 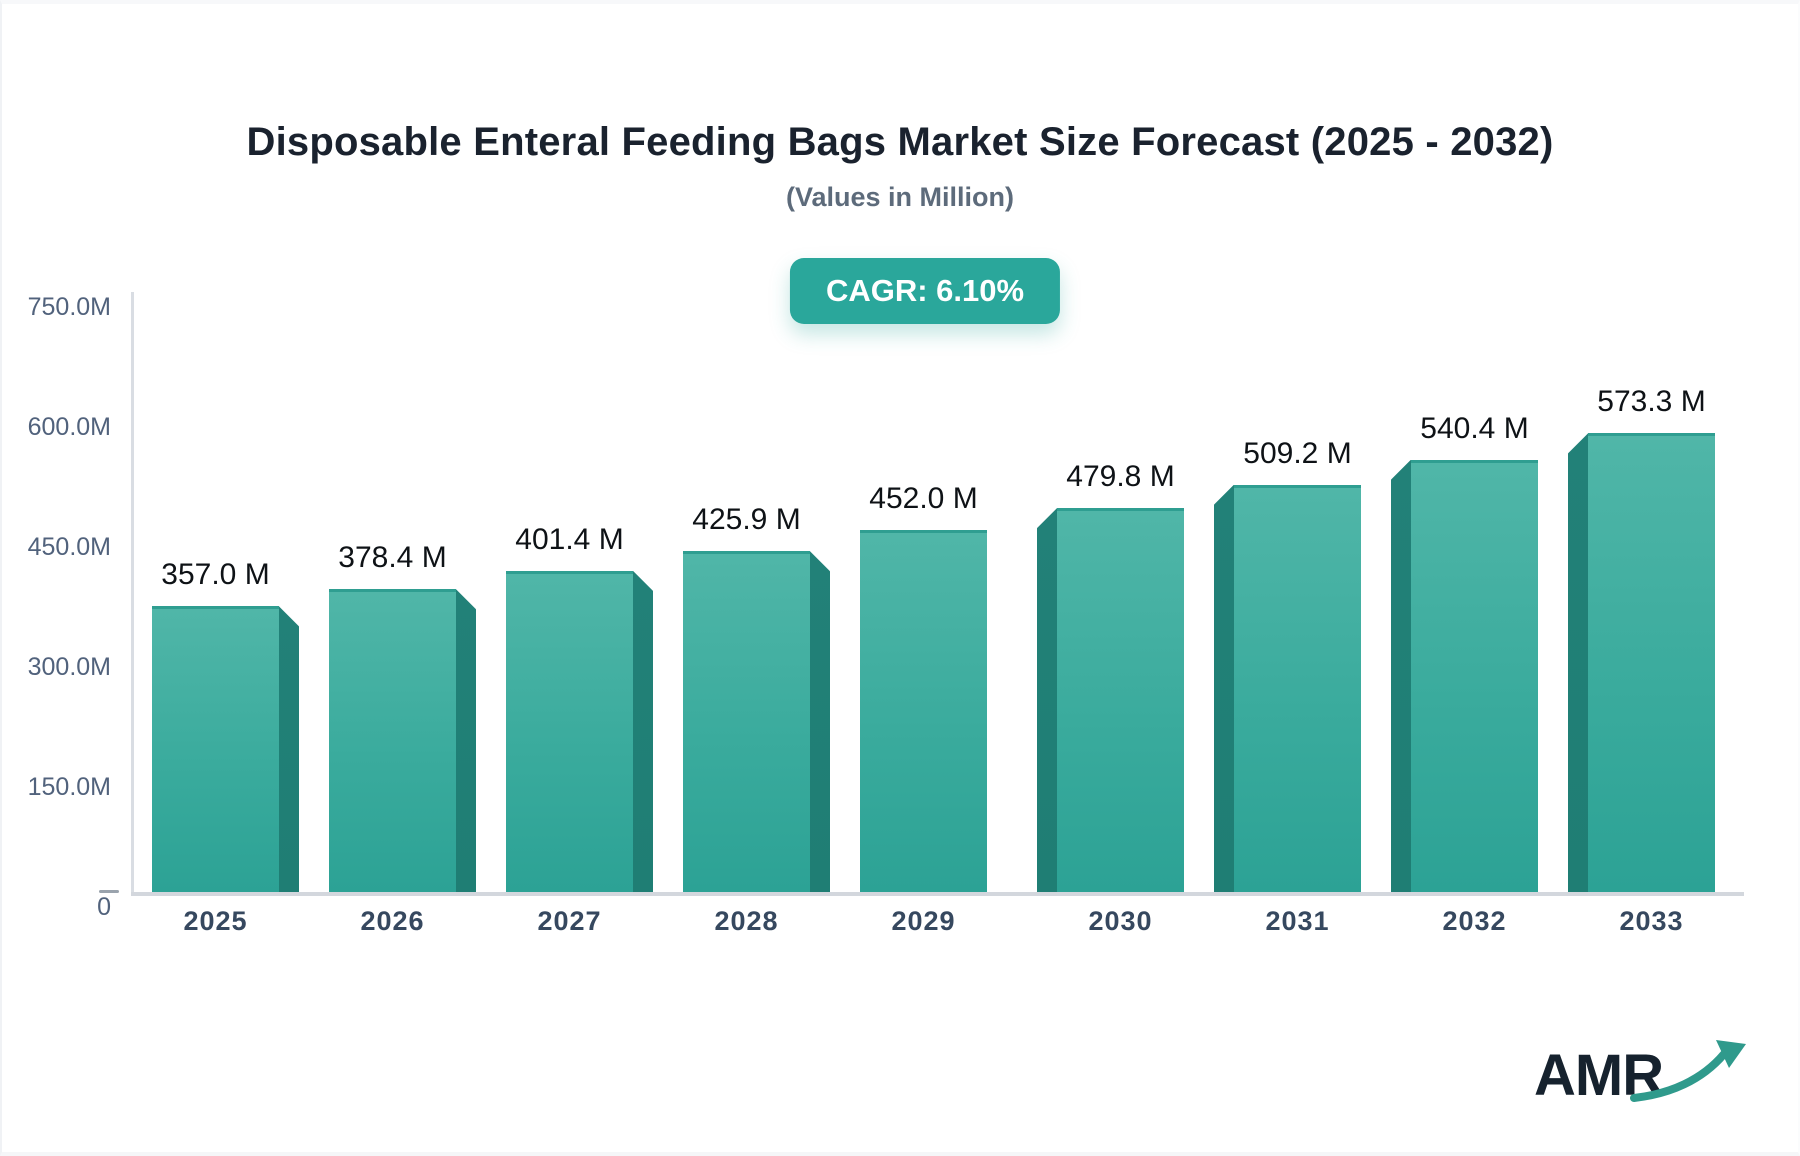 What do you see at coordinates (1651, 402) in the screenshot?
I see `bar-value-label-2033: 573.3 M` at bounding box center [1651, 402].